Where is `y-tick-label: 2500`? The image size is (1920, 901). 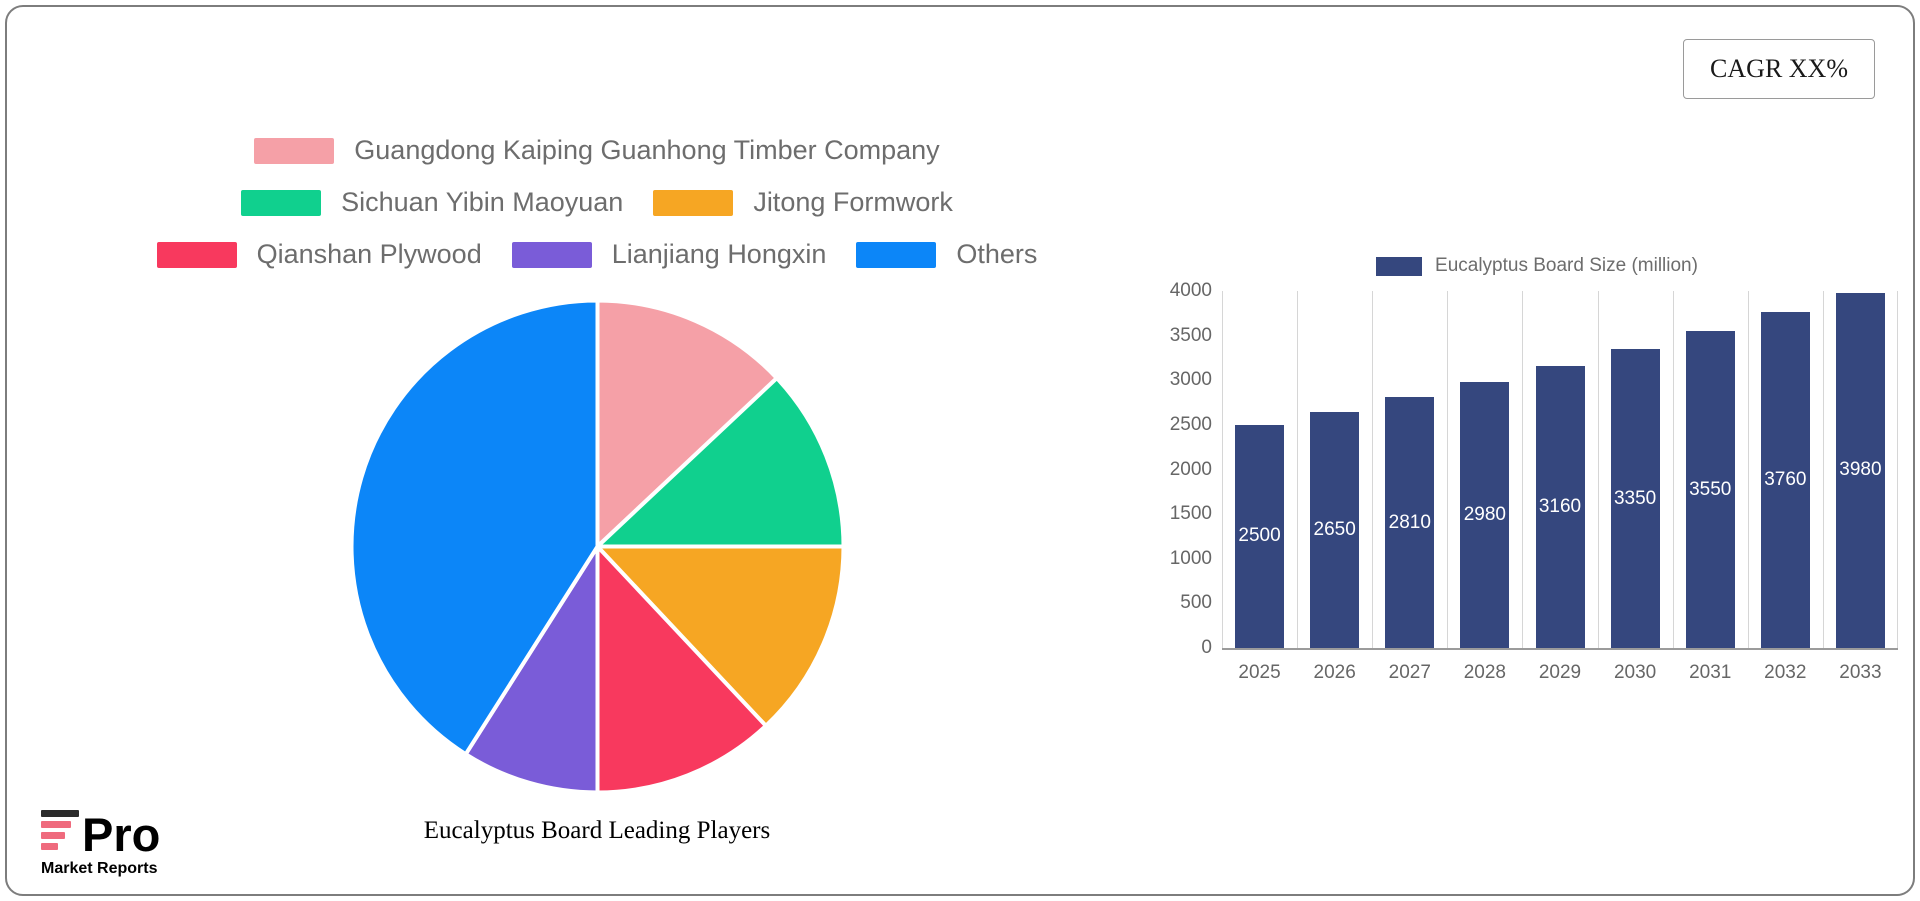 y-tick-label: 2500 is located at coordinates (1190, 424).